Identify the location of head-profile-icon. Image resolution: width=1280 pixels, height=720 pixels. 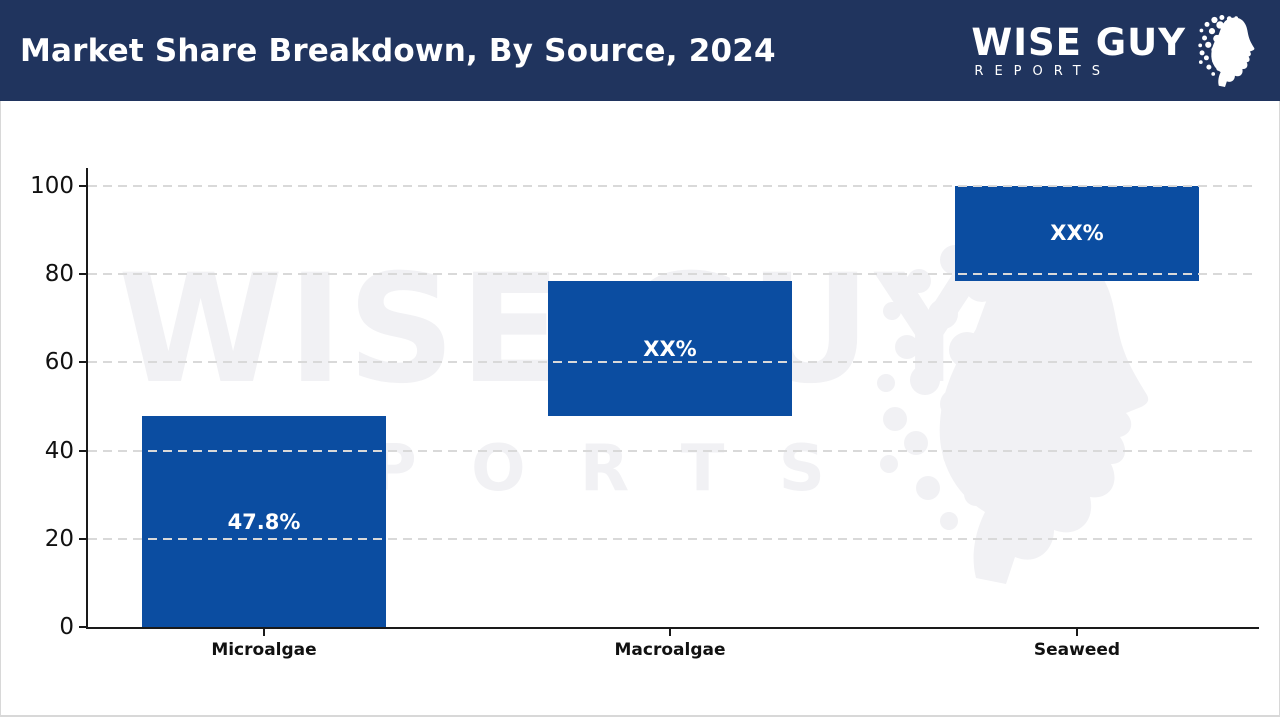
(1226, 50).